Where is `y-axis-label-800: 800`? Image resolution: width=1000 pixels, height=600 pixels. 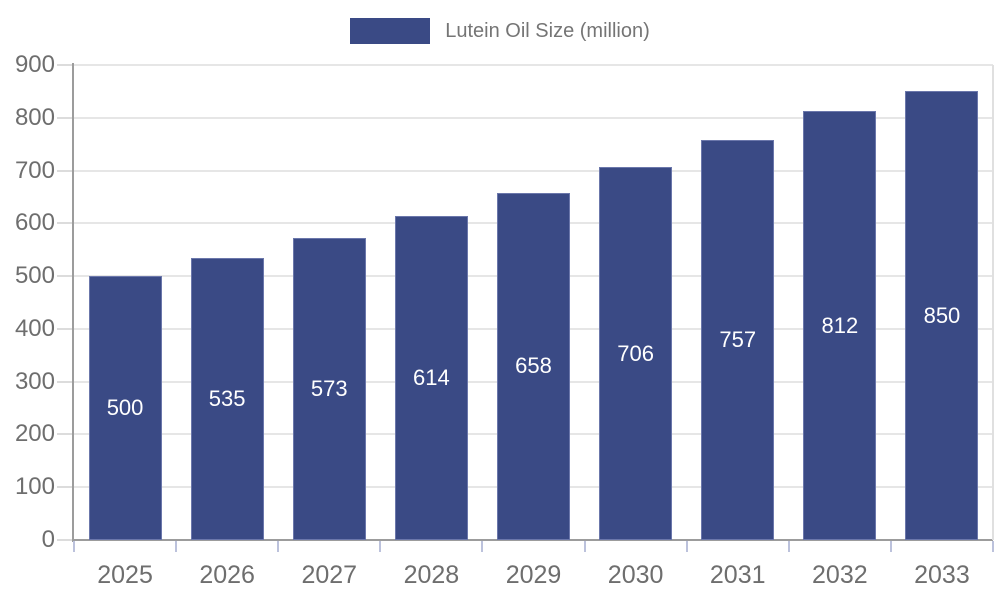 y-axis-label-800: 800 is located at coordinates (34, 117).